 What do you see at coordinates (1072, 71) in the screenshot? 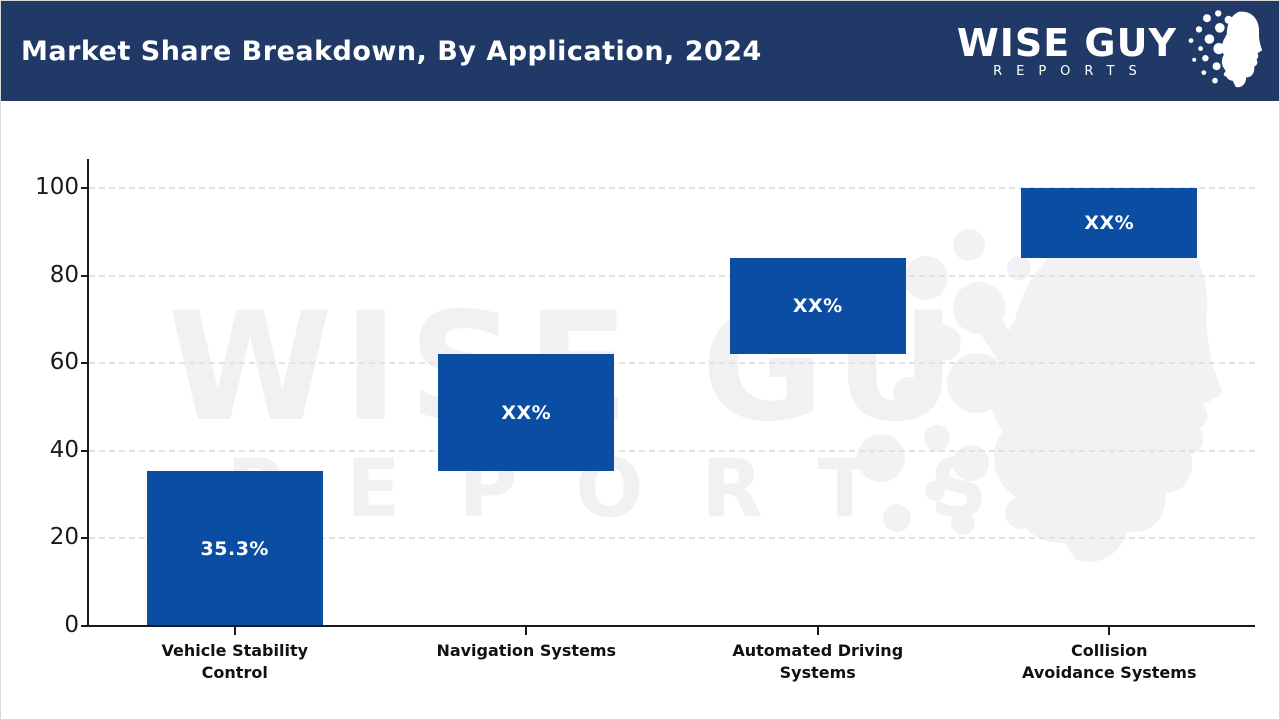
I see `logo-subtitle: REPORTS` at bounding box center [1072, 71].